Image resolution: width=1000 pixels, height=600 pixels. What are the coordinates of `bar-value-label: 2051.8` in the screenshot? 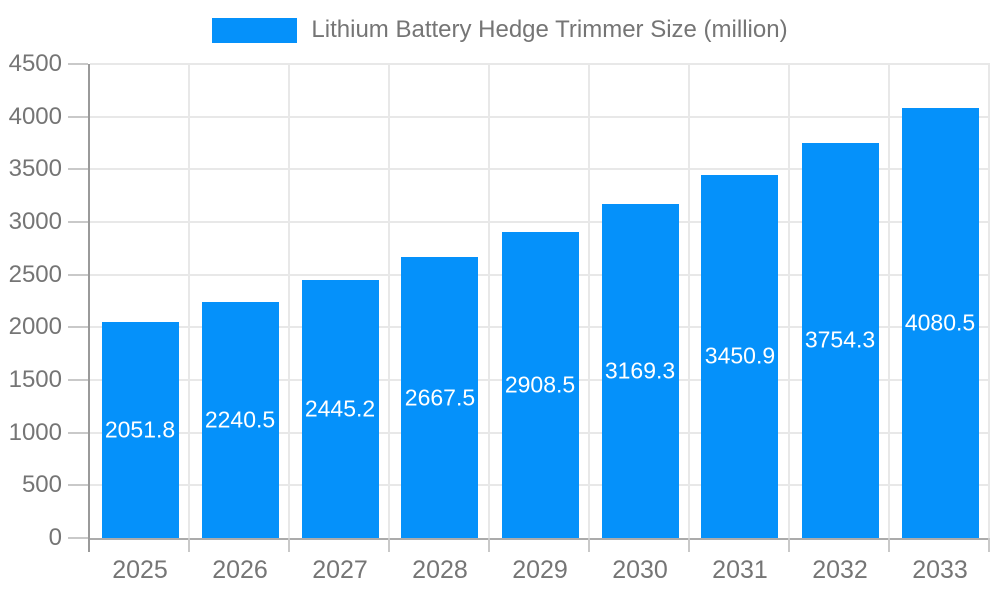 It's located at (140, 429).